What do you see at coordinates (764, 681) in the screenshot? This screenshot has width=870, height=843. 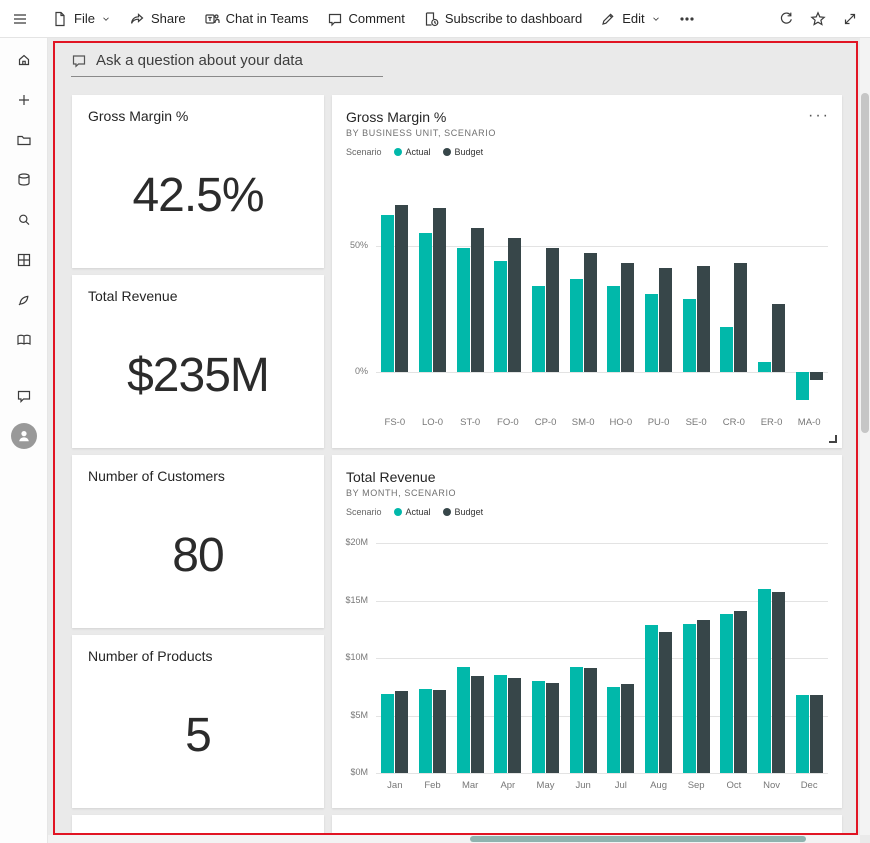 I see `bar-actual-Nov` at bounding box center [764, 681].